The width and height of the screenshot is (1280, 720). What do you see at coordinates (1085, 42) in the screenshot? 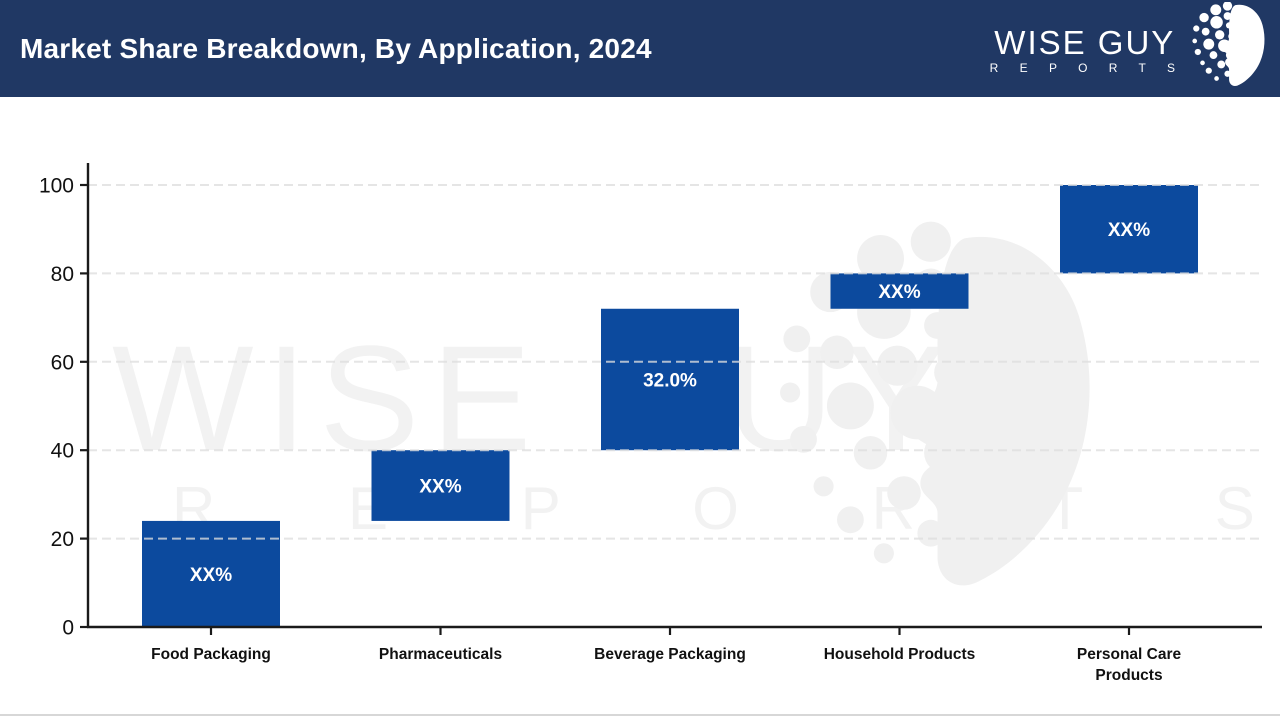
I see `logo-wordmark: WISE GUY` at bounding box center [1085, 42].